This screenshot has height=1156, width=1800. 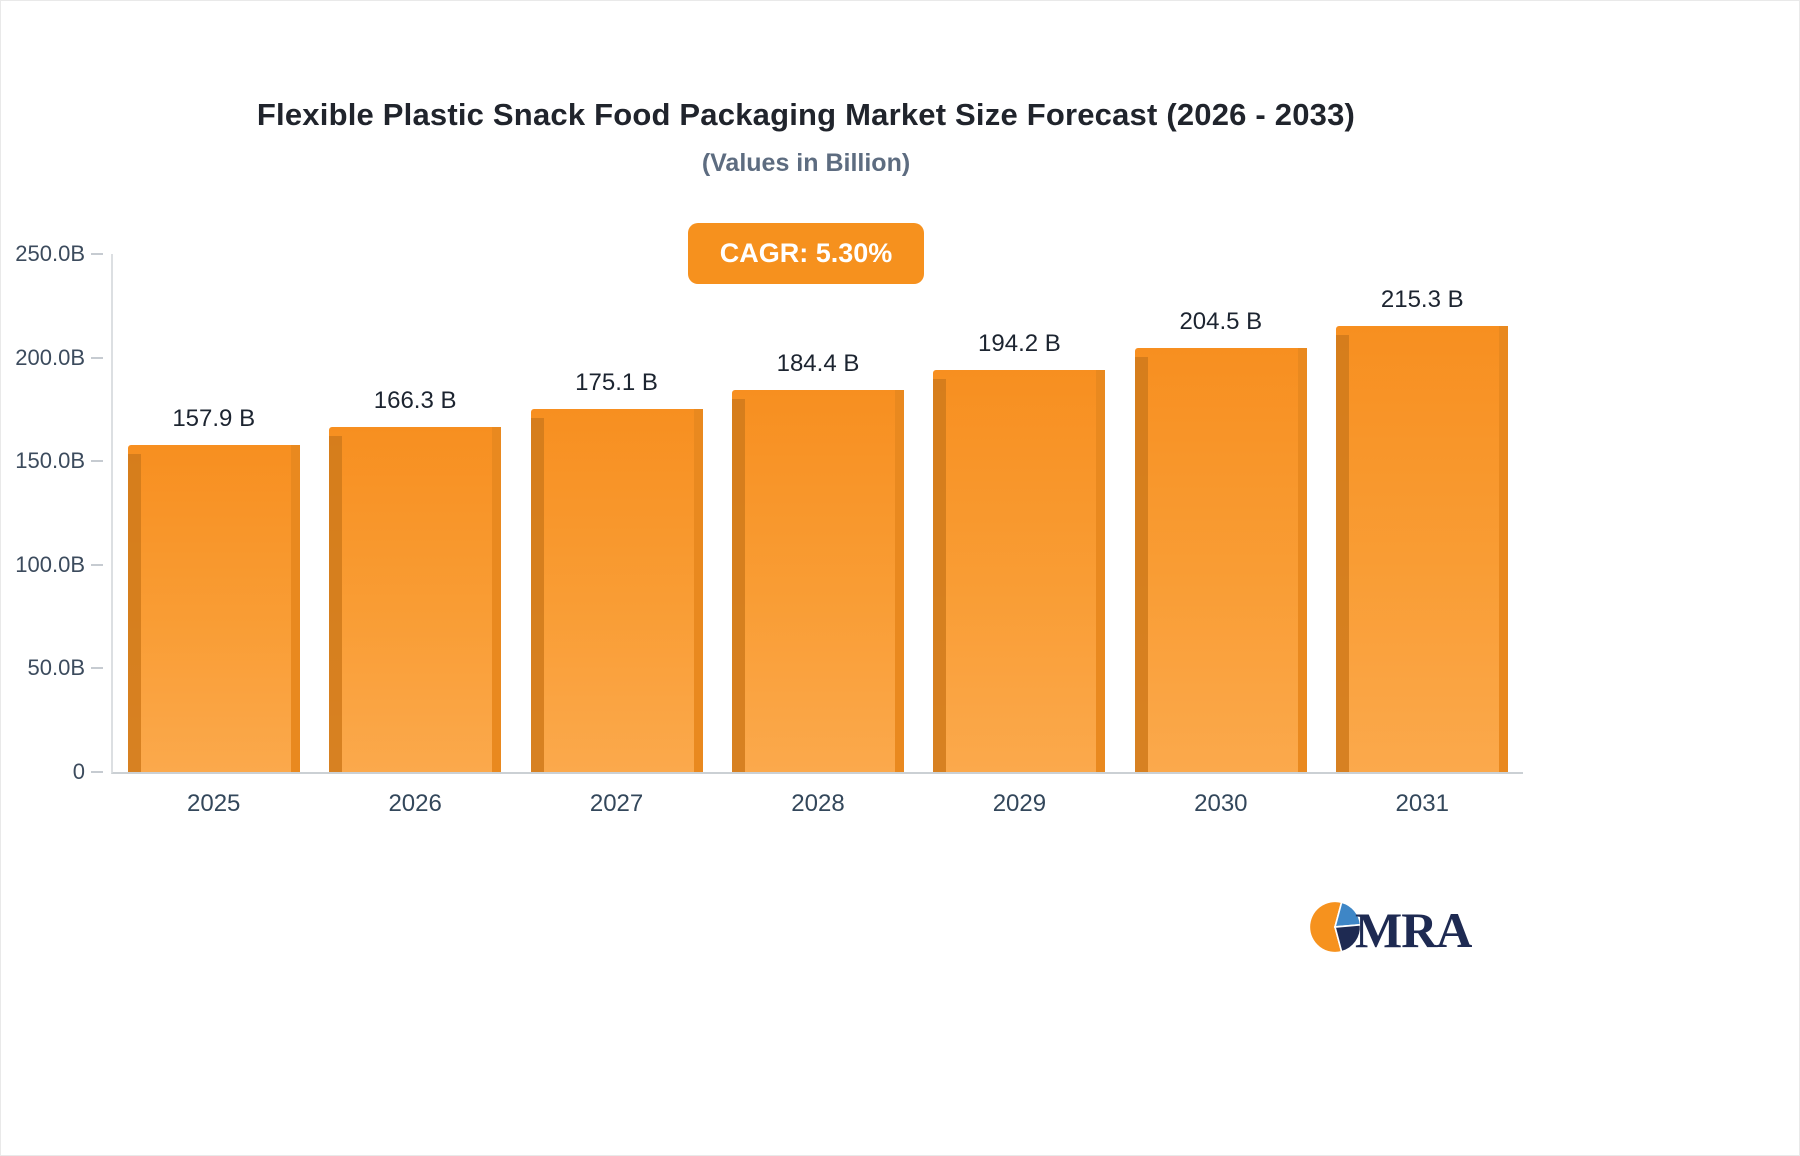 What do you see at coordinates (1422, 529) in the screenshot?
I see `bar-2031: 215.3 B` at bounding box center [1422, 529].